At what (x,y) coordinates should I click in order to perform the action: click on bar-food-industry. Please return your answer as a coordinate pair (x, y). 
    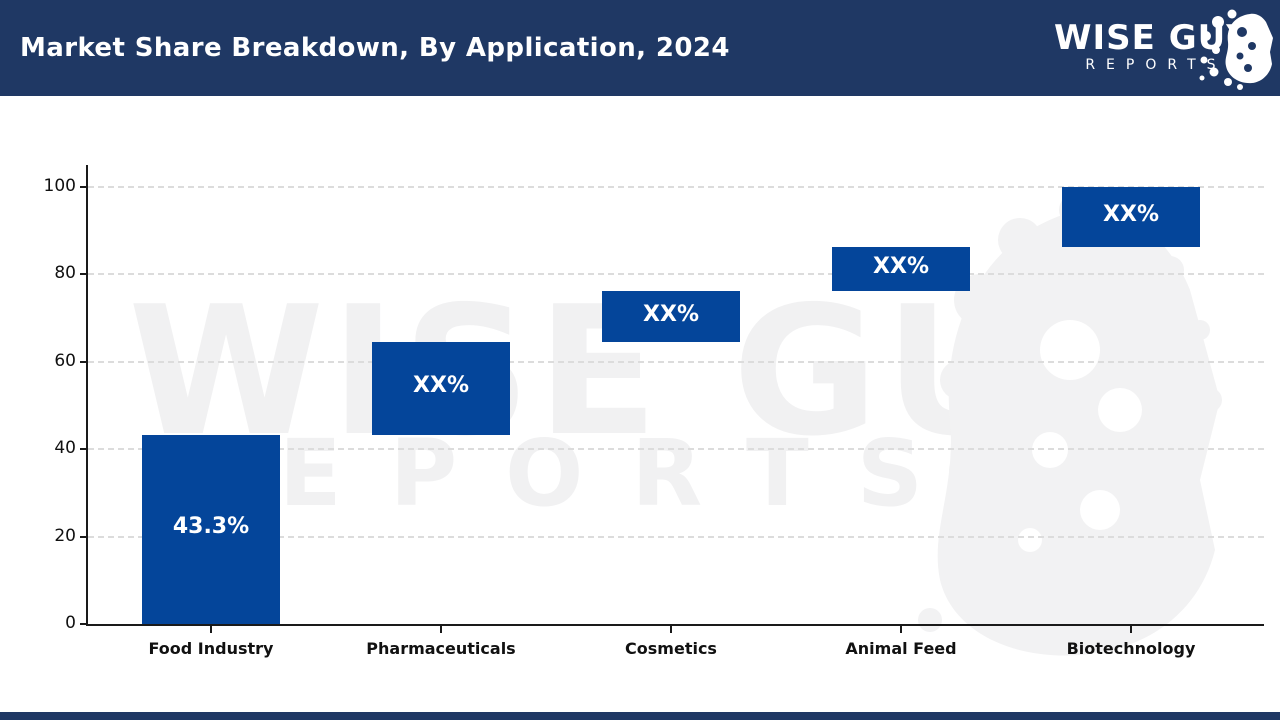
    Looking at the image, I should click on (211, 529).